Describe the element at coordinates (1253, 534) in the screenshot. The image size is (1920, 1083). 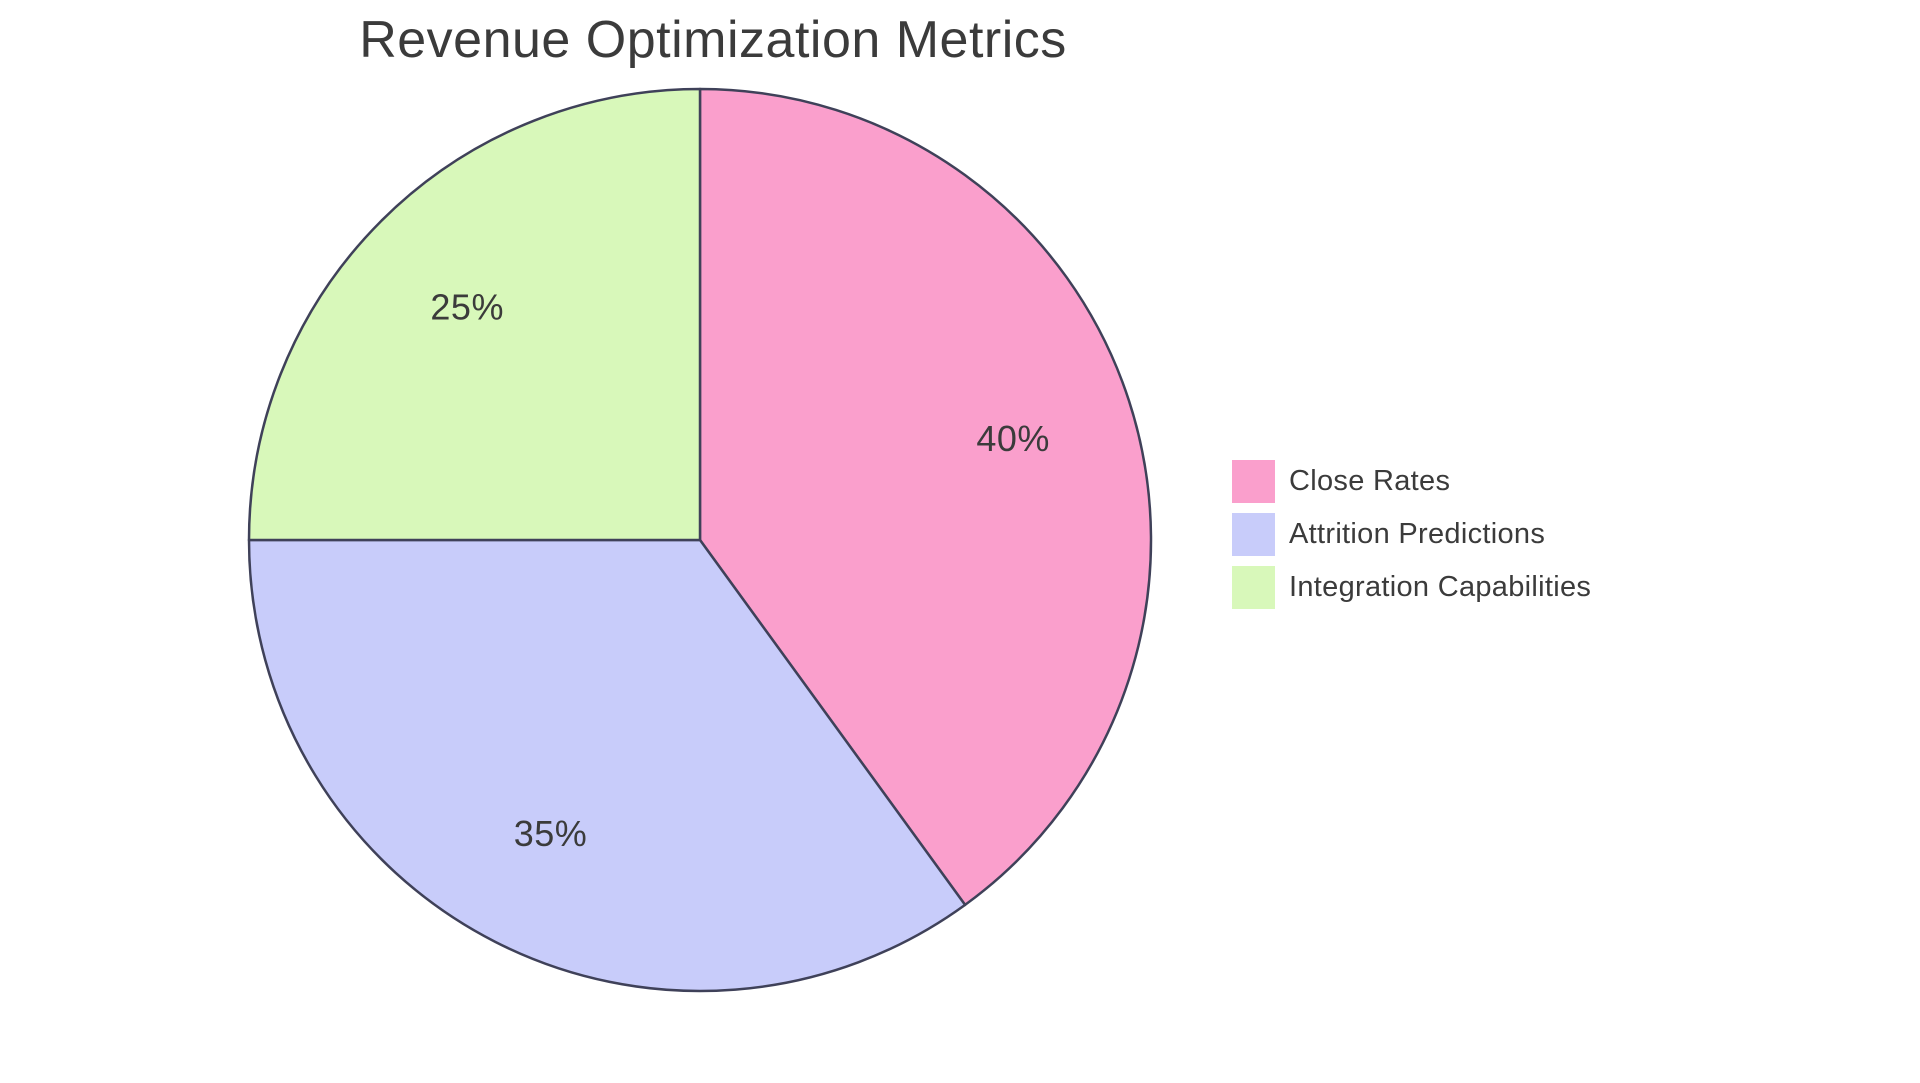
I see `legend-swatch-attrition-predictions` at that location.